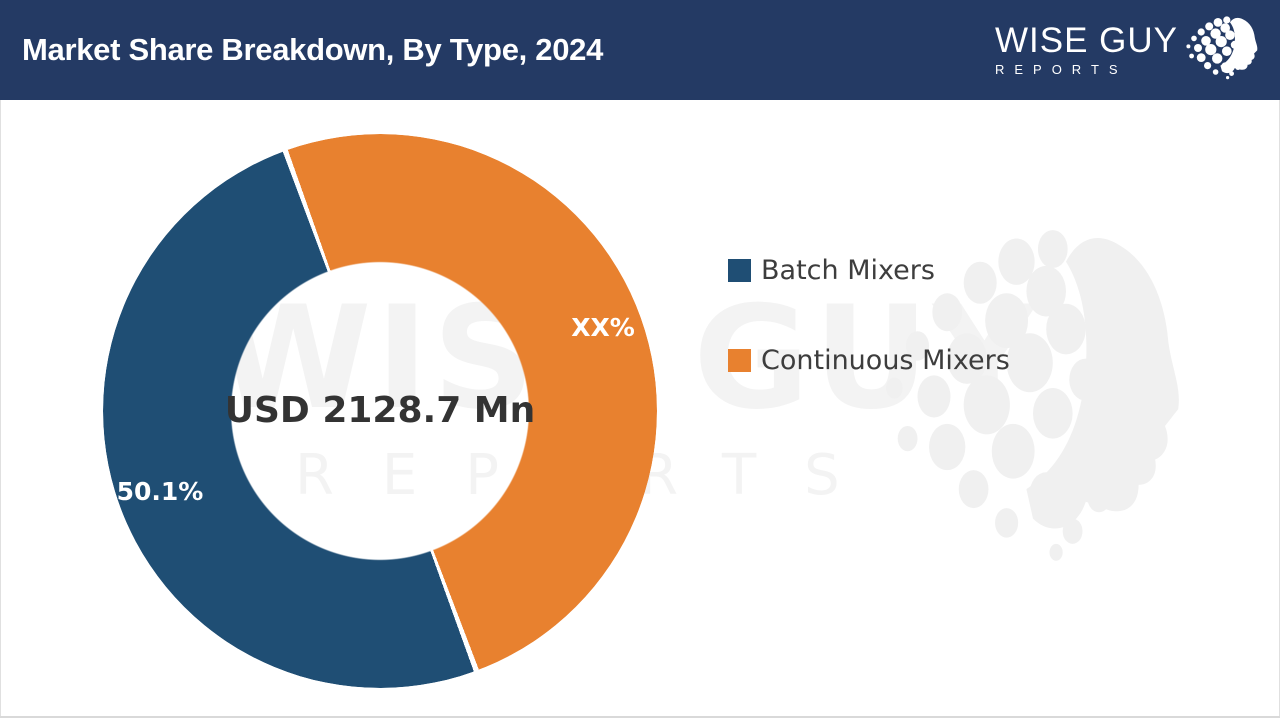  Describe the element at coordinates (313, 49) in the screenshot. I see `page-title: Market Share Breakdown, By Type, 2024` at that location.